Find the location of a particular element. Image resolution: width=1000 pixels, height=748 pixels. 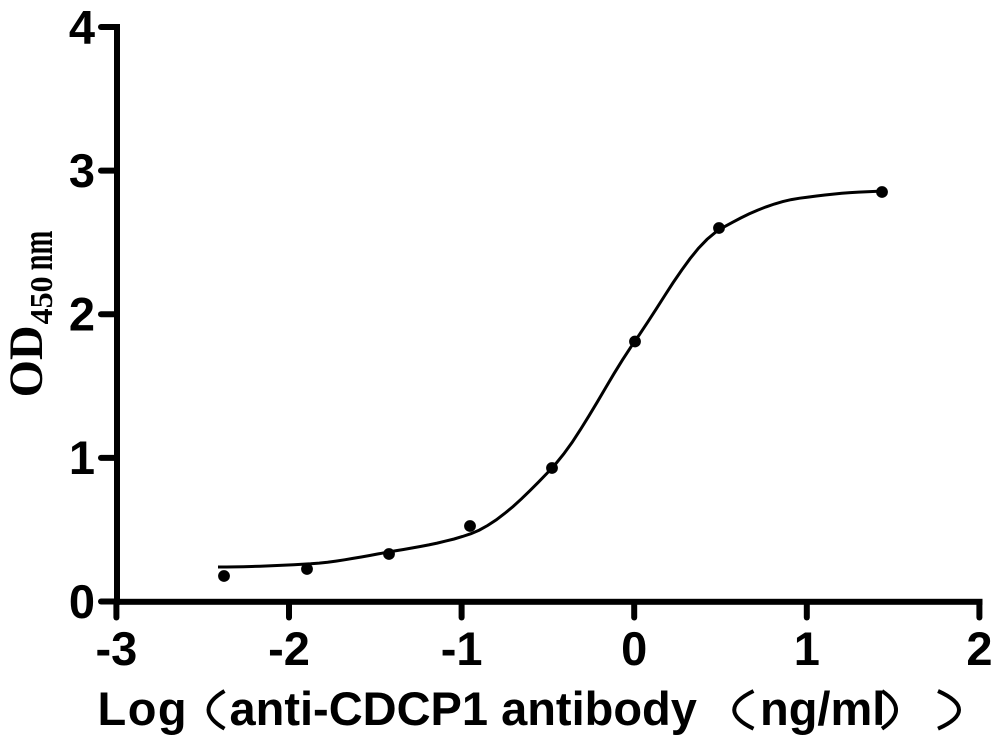

svg-text: anti-CDCP1 antibody is located at coordinates (463, 708).